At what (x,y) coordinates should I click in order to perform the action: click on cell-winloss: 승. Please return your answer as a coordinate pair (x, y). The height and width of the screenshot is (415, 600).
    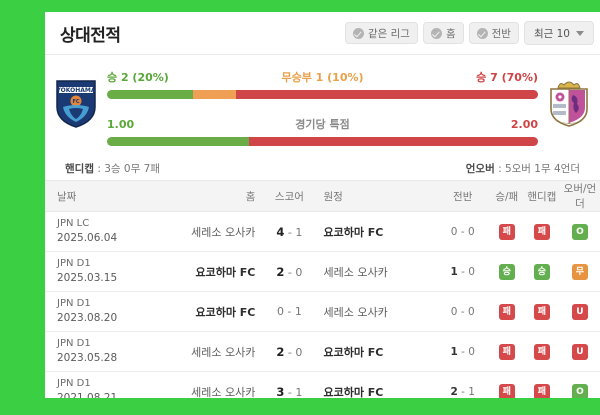
    Looking at the image, I should click on (506, 271).